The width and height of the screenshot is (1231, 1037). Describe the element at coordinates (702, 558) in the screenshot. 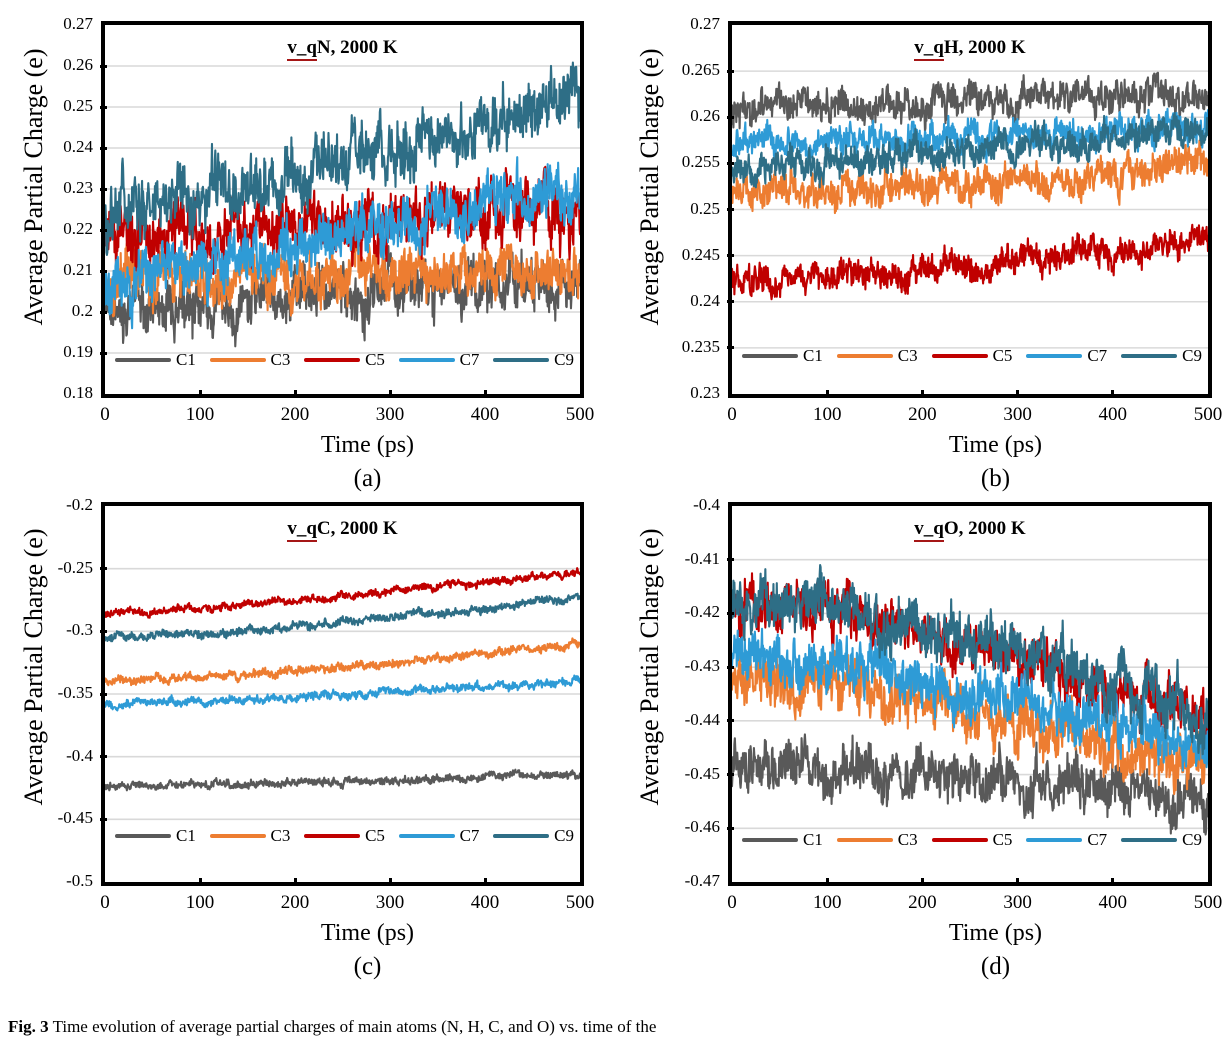

I see `y-tick-label: -0.41` at that location.